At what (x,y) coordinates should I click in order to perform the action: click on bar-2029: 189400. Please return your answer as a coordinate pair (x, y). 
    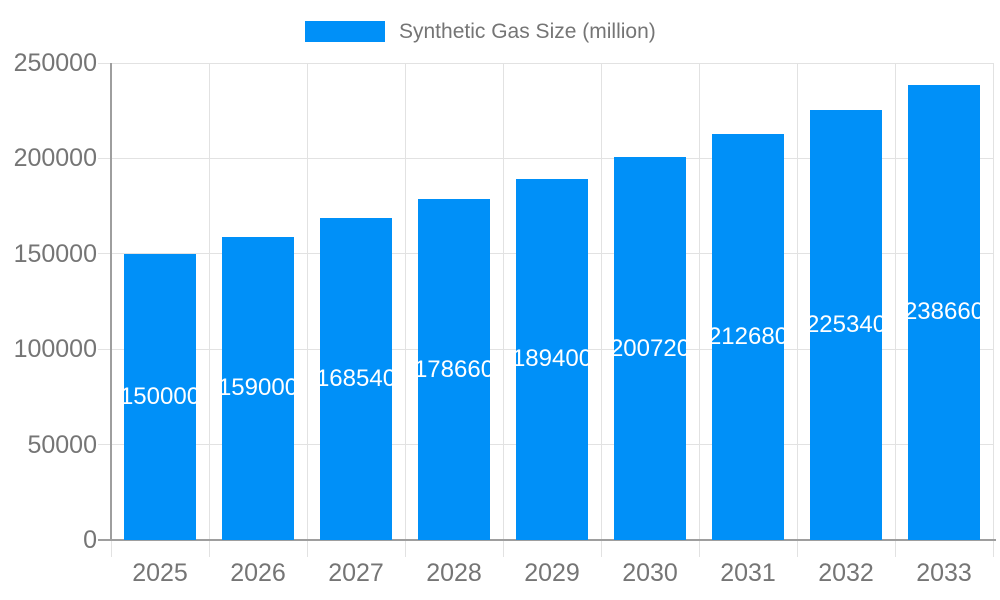
    Looking at the image, I should click on (552, 359).